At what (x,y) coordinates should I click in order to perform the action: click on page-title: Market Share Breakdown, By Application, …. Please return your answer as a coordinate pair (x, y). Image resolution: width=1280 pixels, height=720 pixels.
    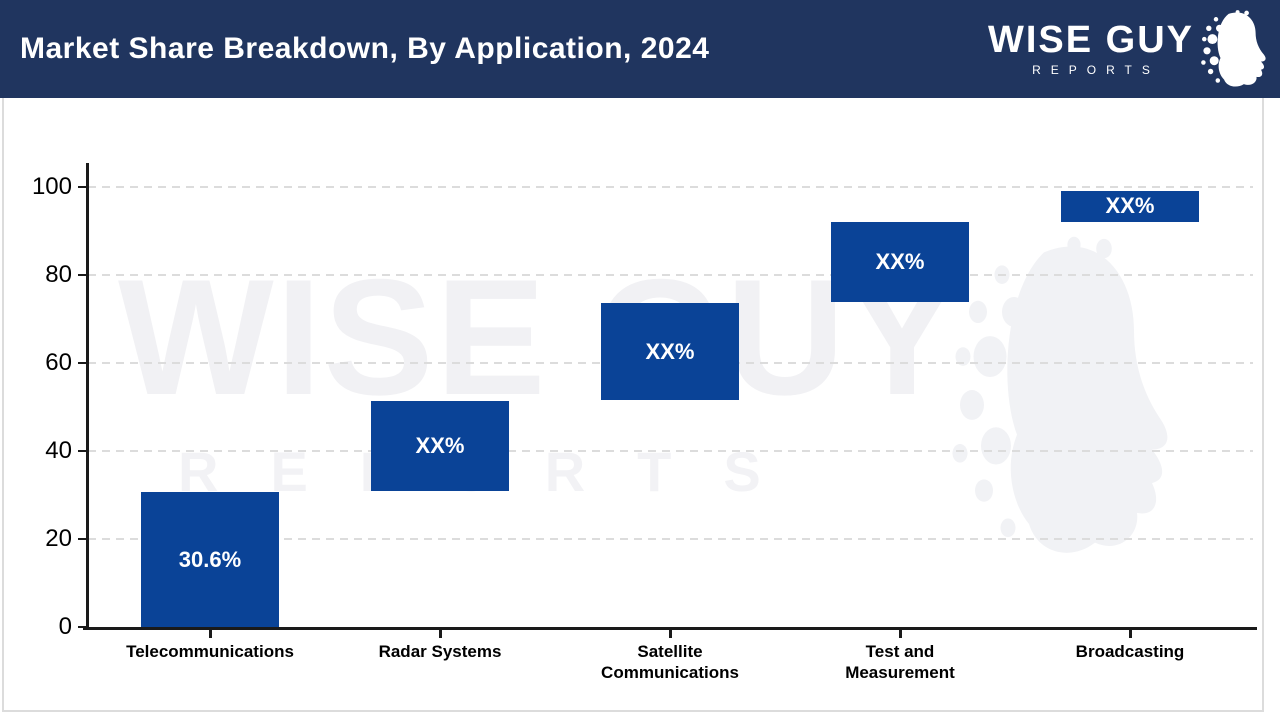
    Looking at the image, I should click on (365, 48).